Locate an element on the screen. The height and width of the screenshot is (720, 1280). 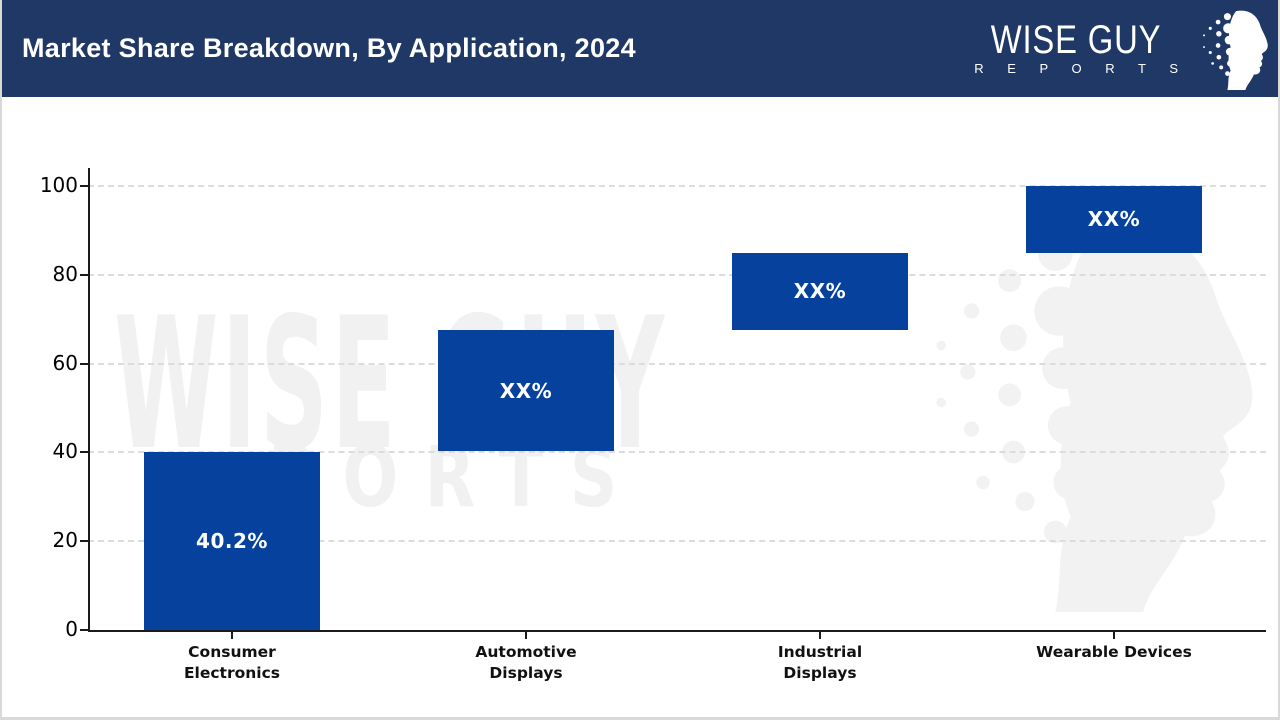
y-tick-label: 0 is located at coordinates (71, 629).